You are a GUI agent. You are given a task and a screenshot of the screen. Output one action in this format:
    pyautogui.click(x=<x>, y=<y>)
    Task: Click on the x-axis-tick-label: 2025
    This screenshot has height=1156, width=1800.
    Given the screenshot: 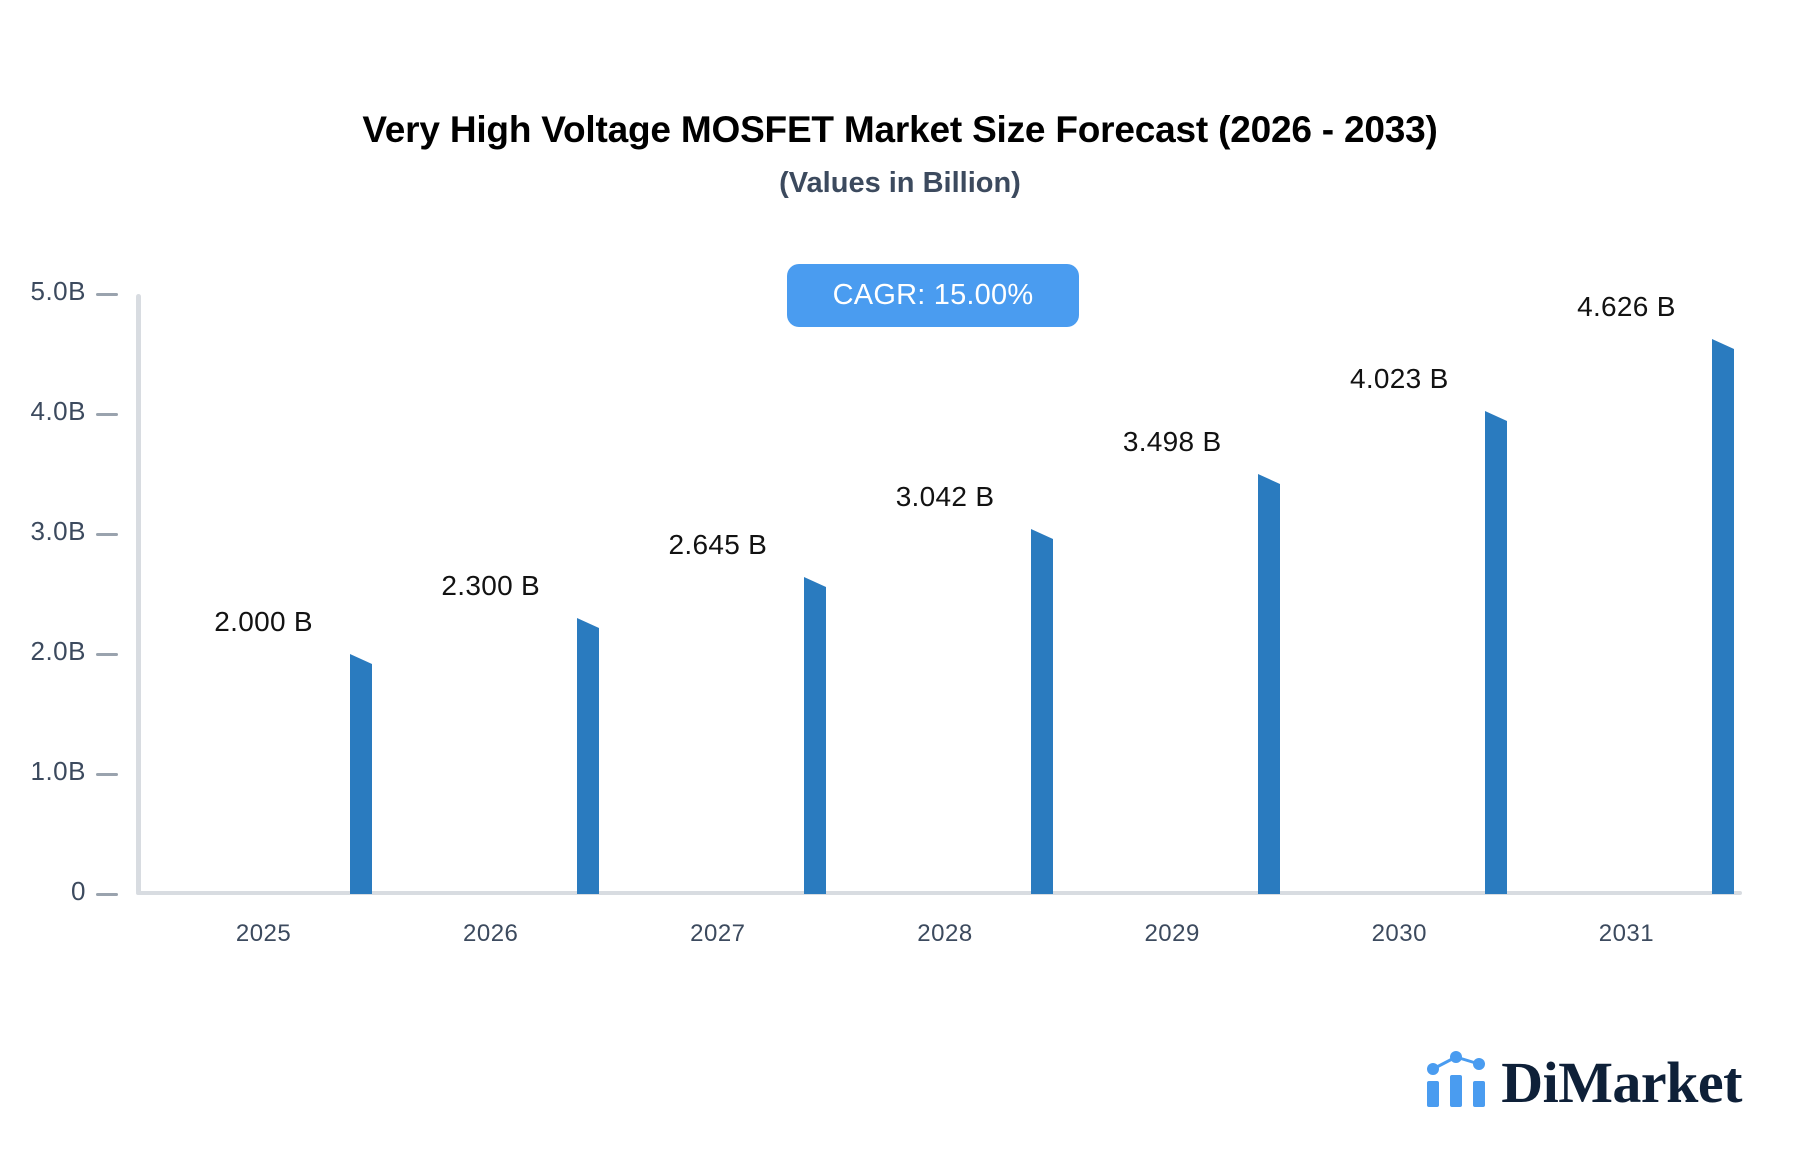 What is the action you would take?
    pyautogui.click(x=263, y=933)
    